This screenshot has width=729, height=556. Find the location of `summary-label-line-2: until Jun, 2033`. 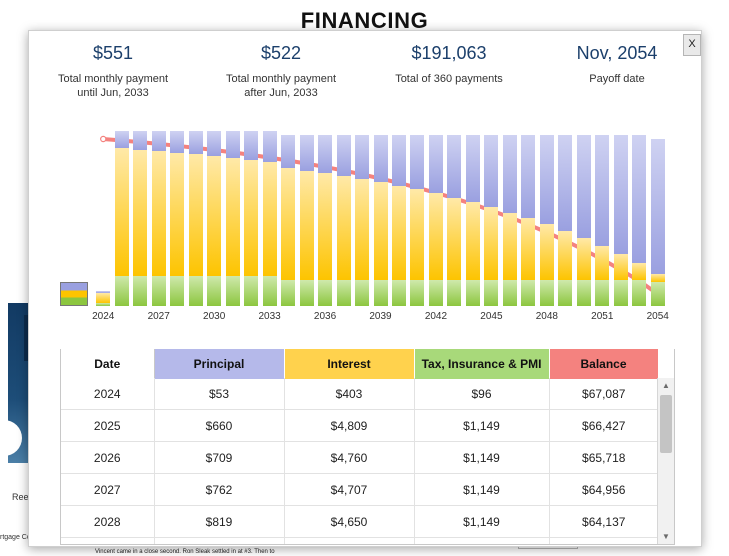

summary-label-line-2: until Jun, 2033 is located at coordinates (113, 93).